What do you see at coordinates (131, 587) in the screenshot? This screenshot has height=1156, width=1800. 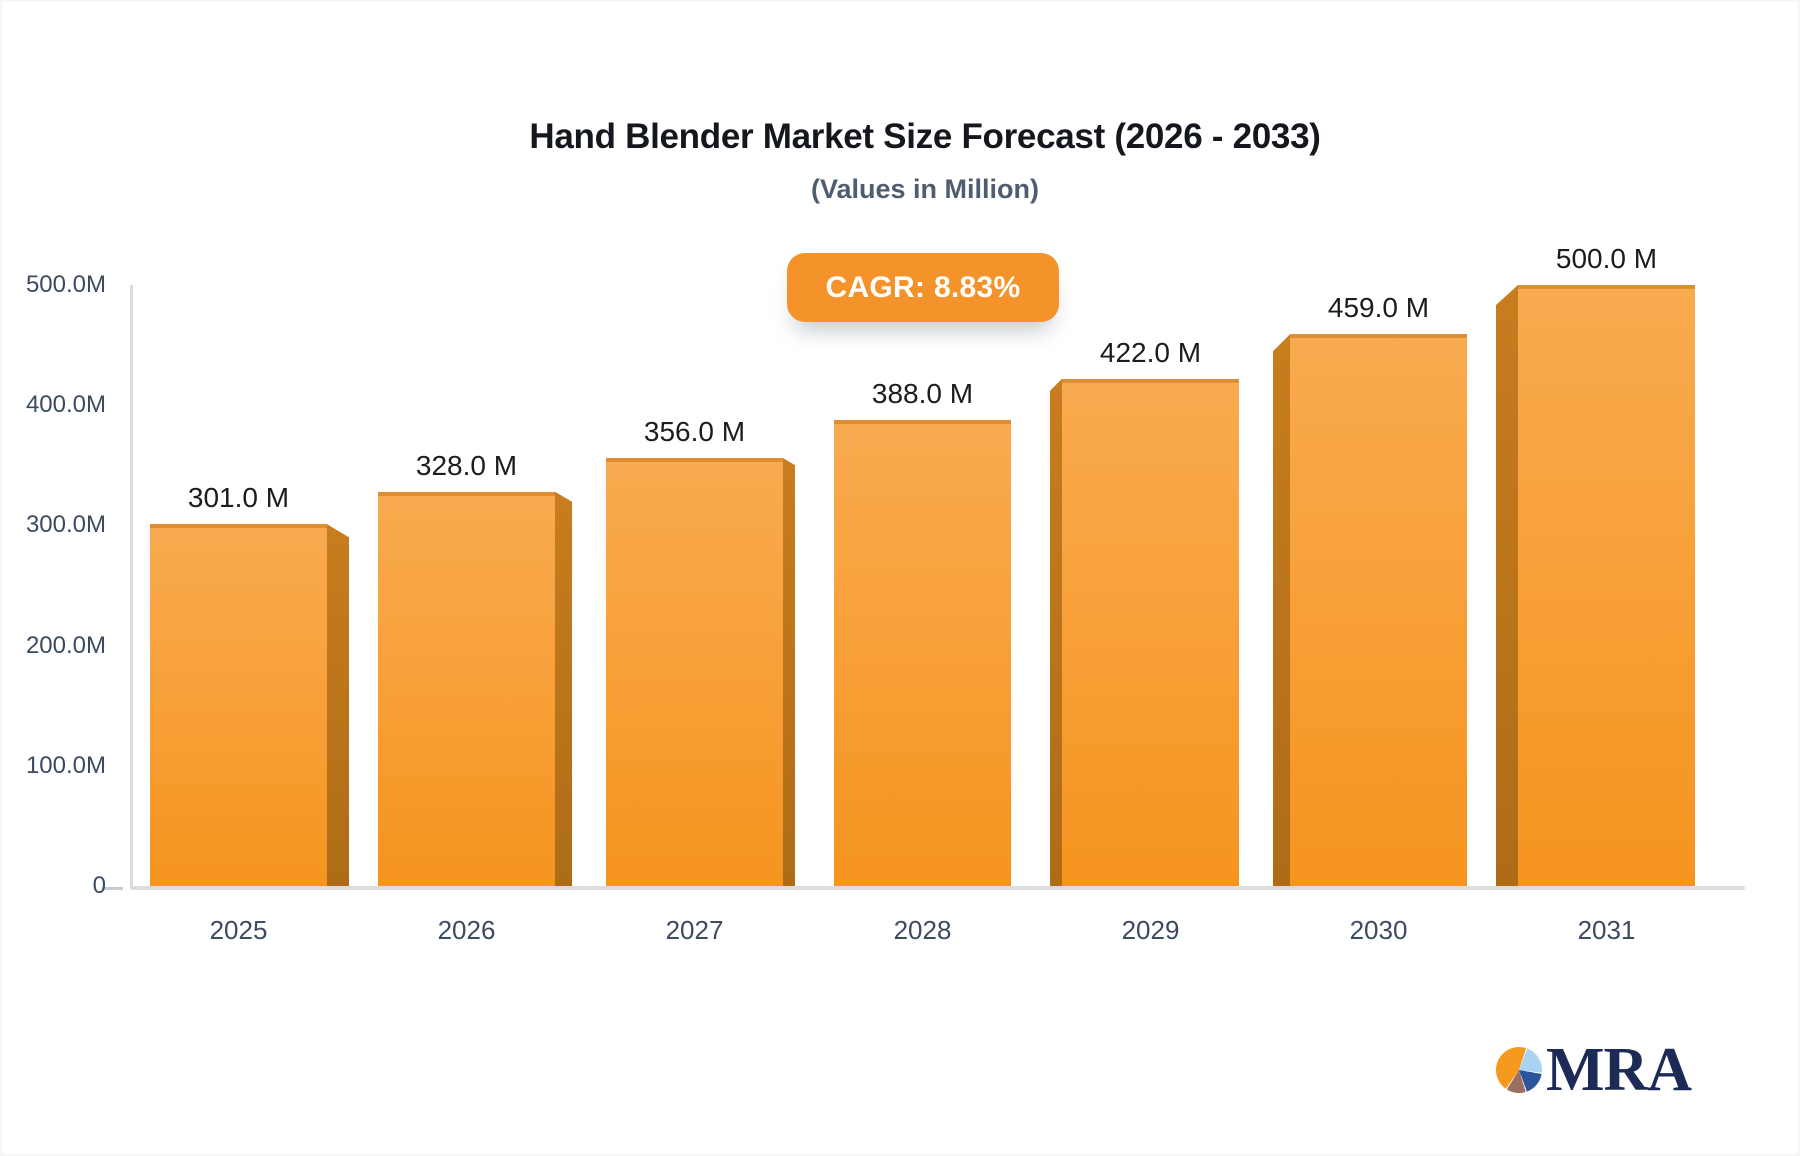 I see `y-axis-line` at bounding box center [131, 587].